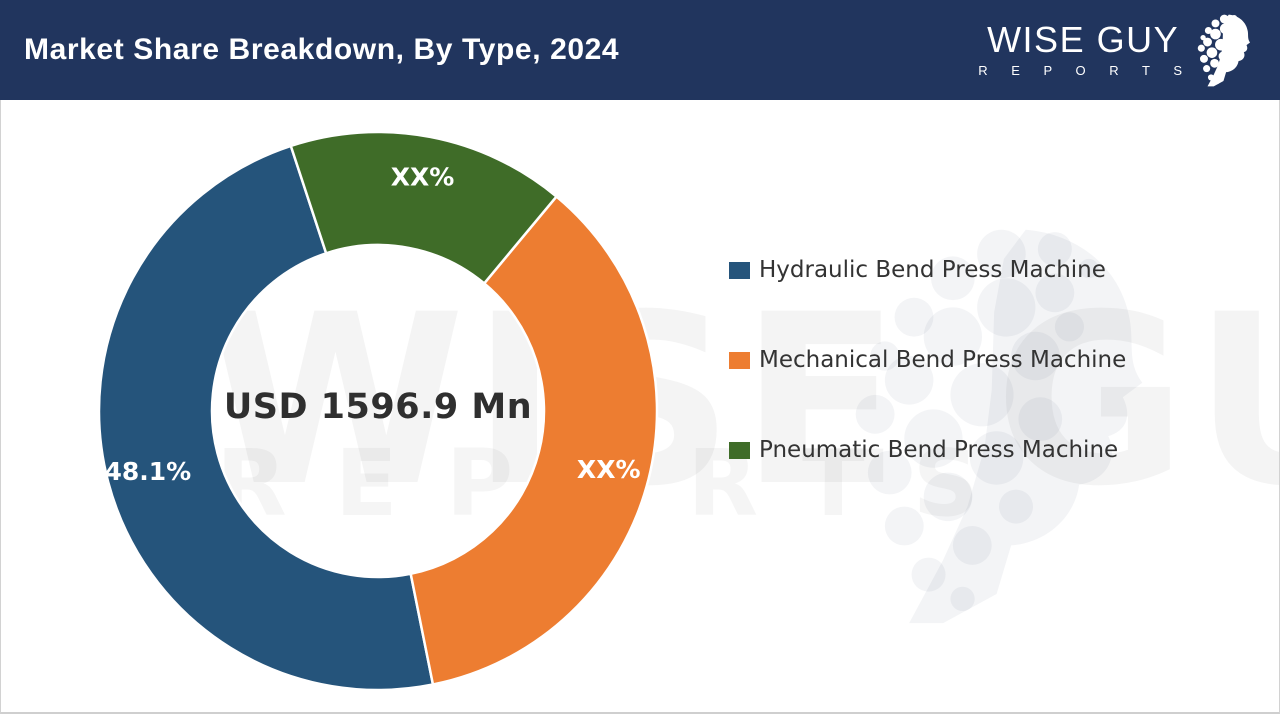 Image resolution: width=1280 pixels, height=720 pixels. Describe the element at coordinates (378, 407) in the screenshot. I see `donut-center-value: USD 1596.9 Mn` at that location.